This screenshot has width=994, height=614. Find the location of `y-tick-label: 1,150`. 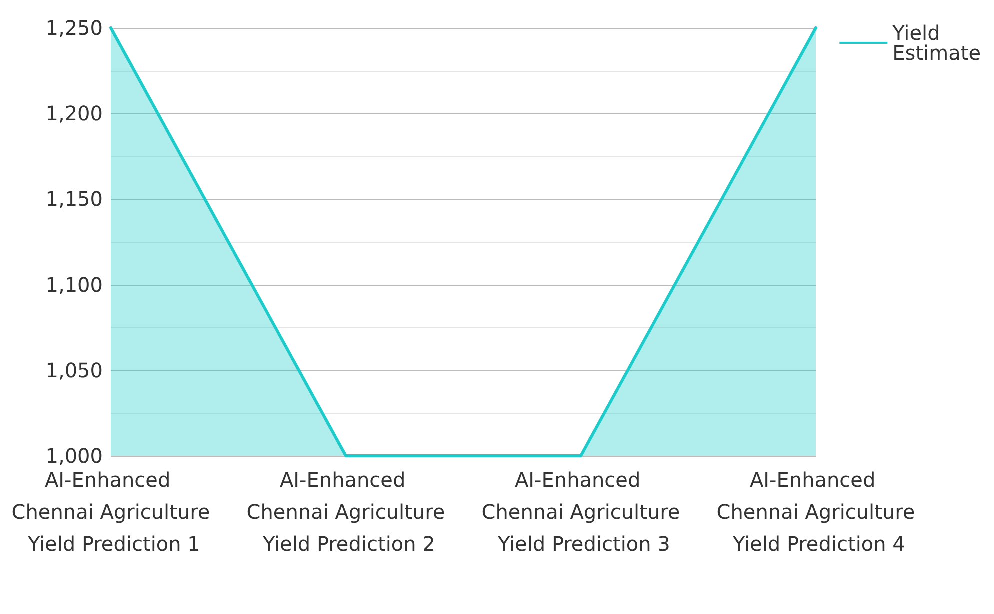

y-tick-label: 1,150 is located at coordinates (74, 199).